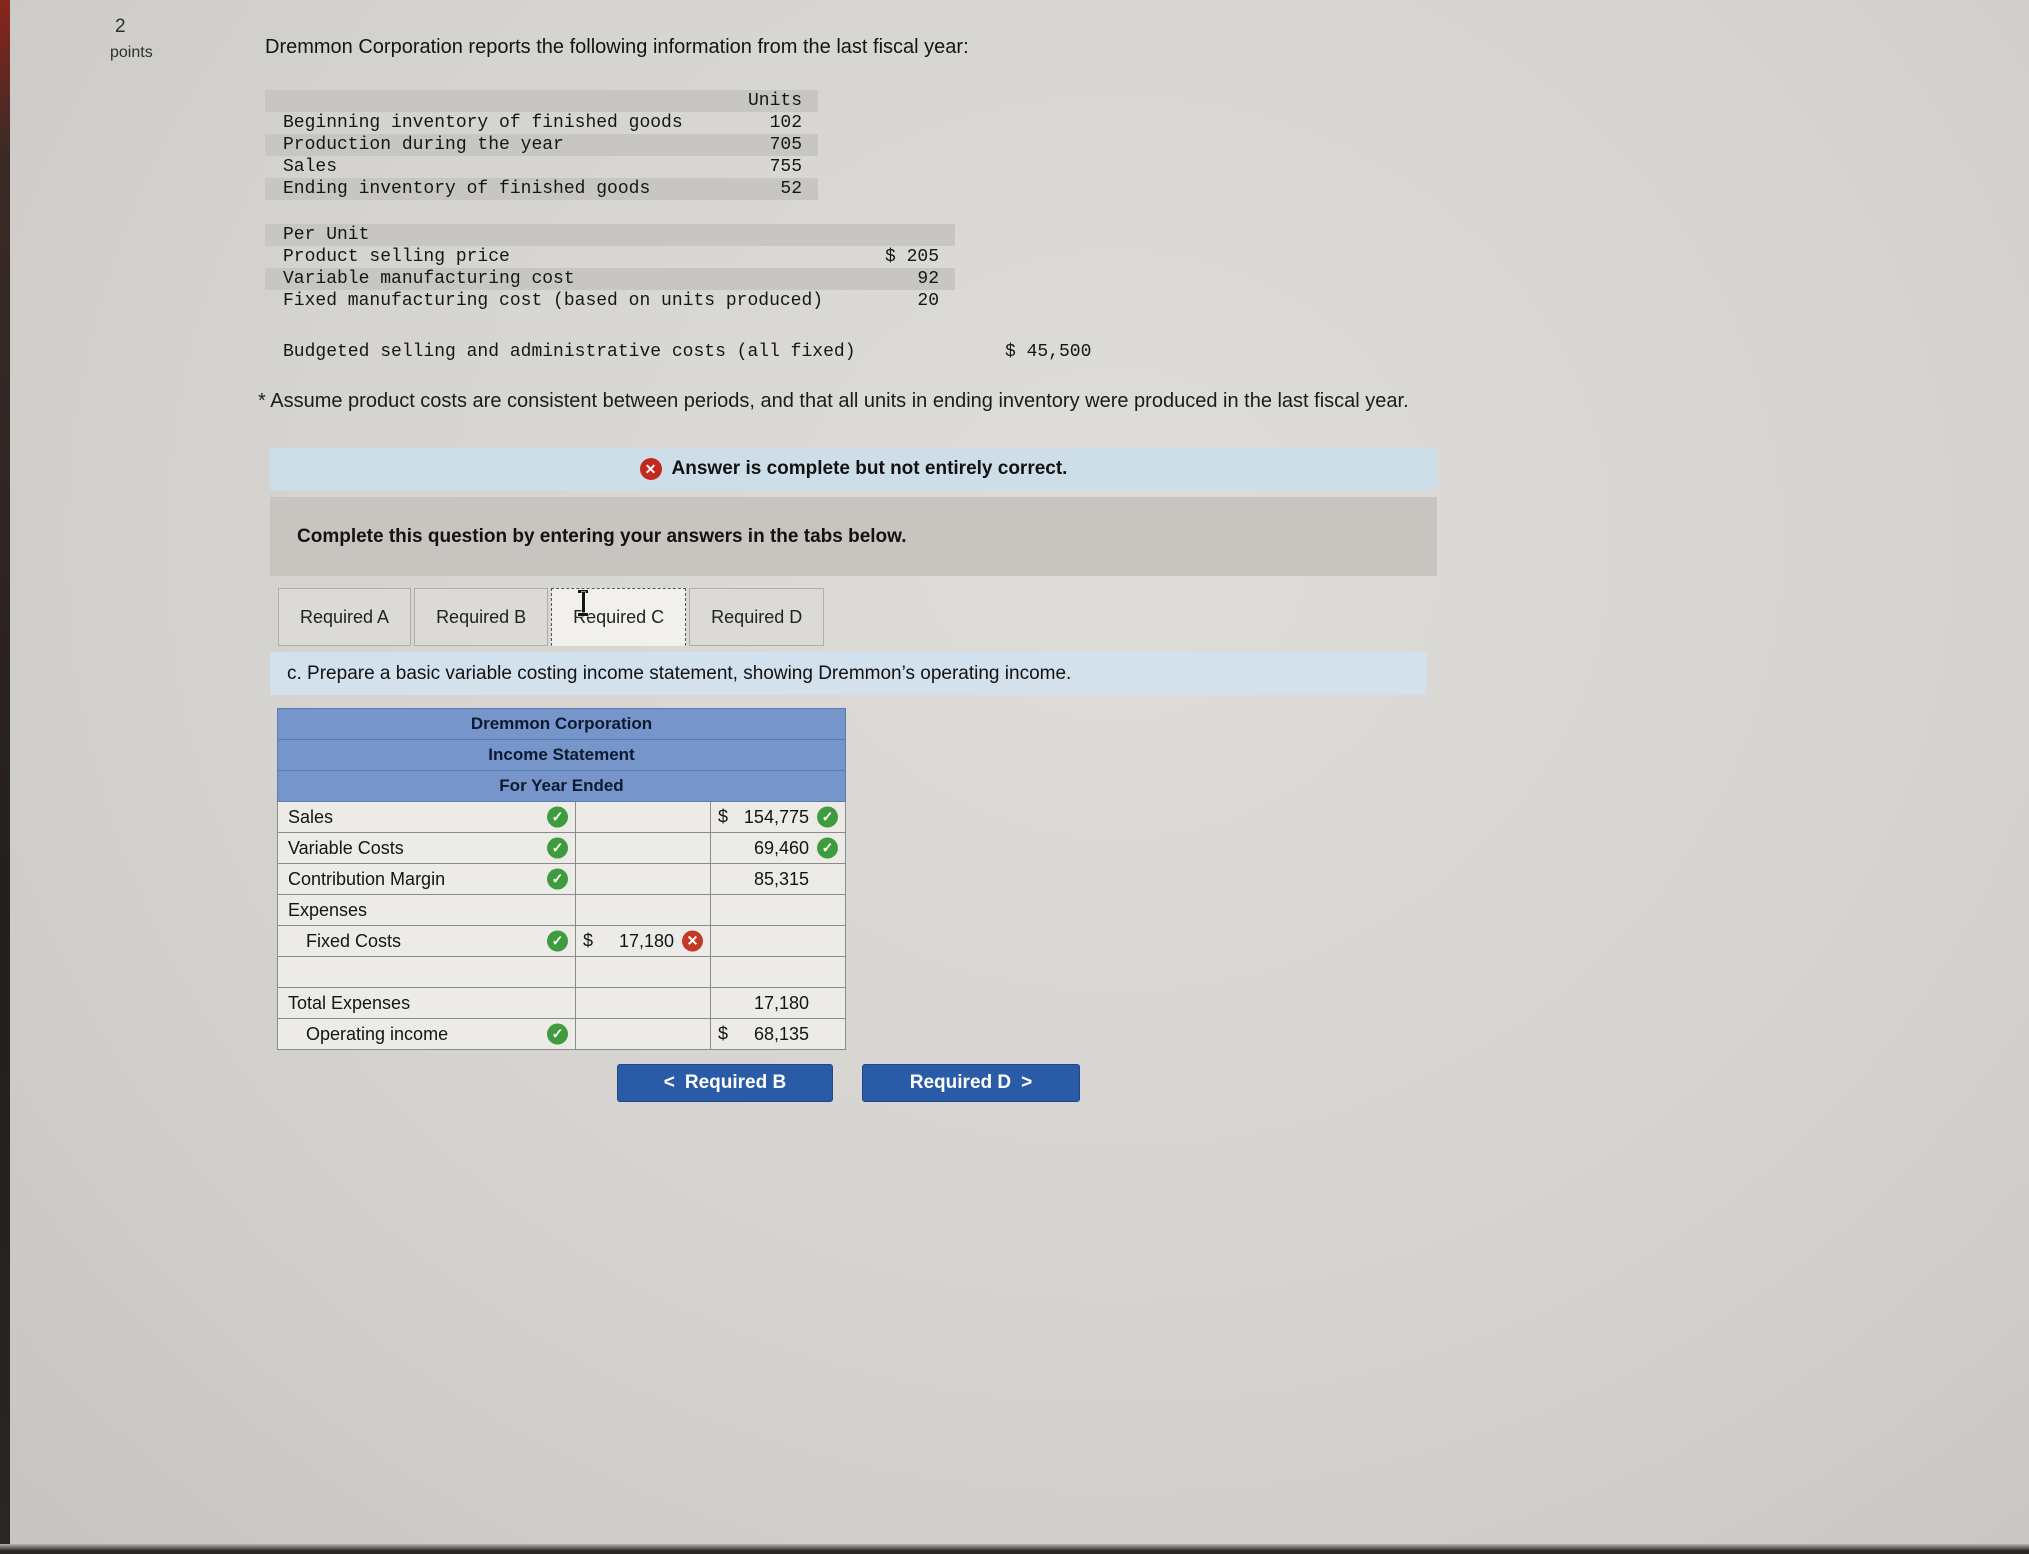  I want to click on table-row: Fixed Costs ✓ $ 17,180 ✕, so click(561, 941).